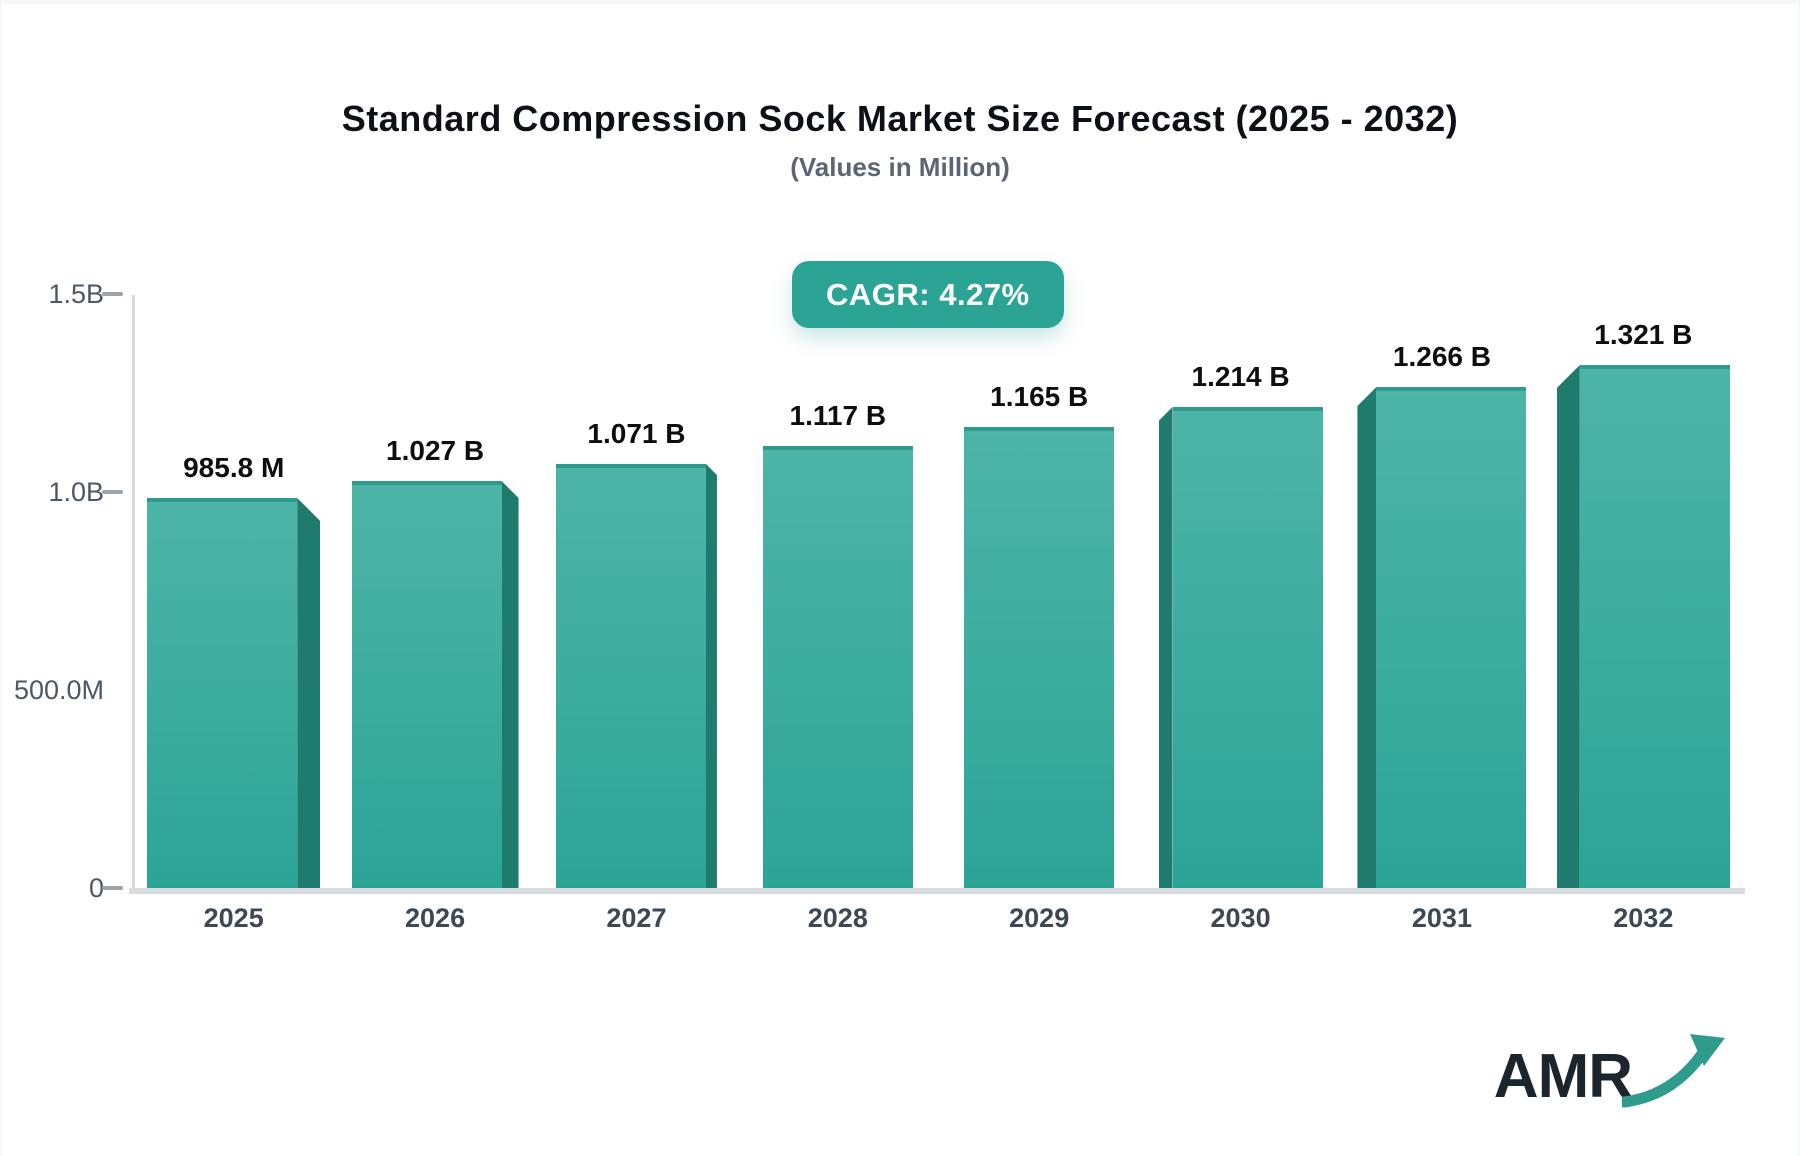 Image resolution: width=1800 pixels, height=1156 pixels. I want to click on x-axis-label: 2032, so click(1643, 918).